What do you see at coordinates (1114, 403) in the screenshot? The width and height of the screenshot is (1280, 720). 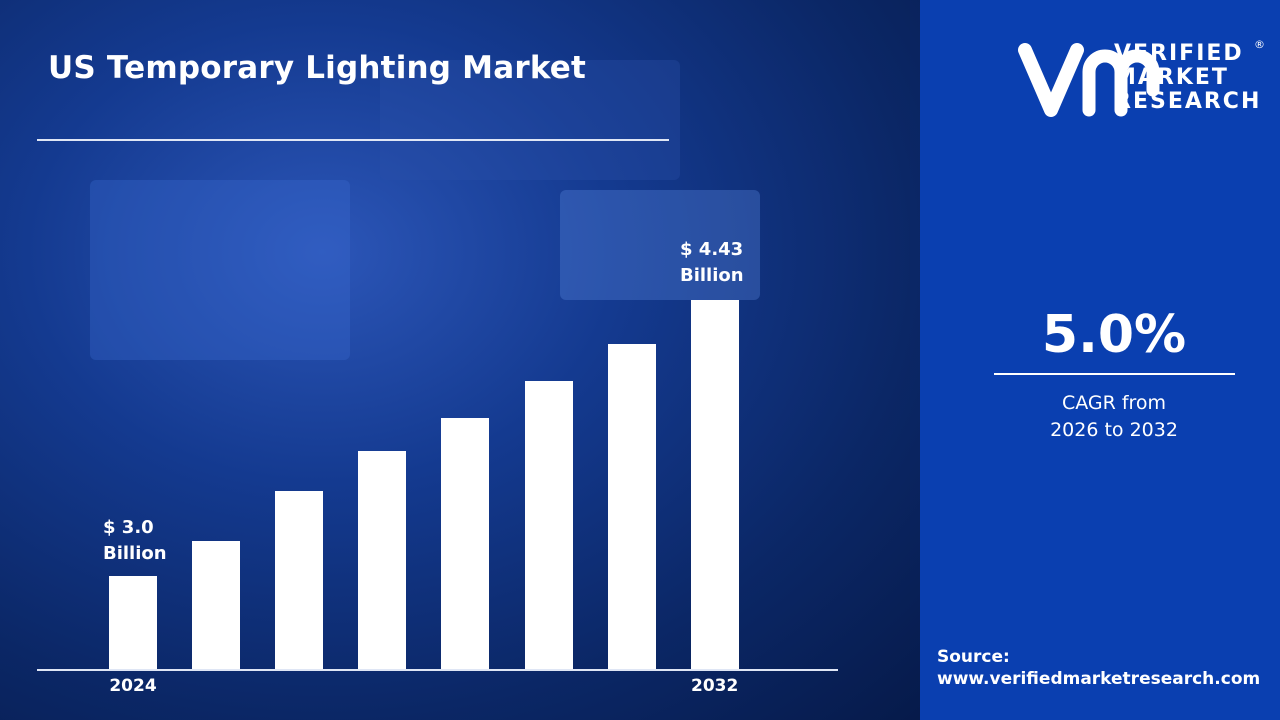 I see `cagr-label-line: CAGR from` at bounding box center [1114, 403].